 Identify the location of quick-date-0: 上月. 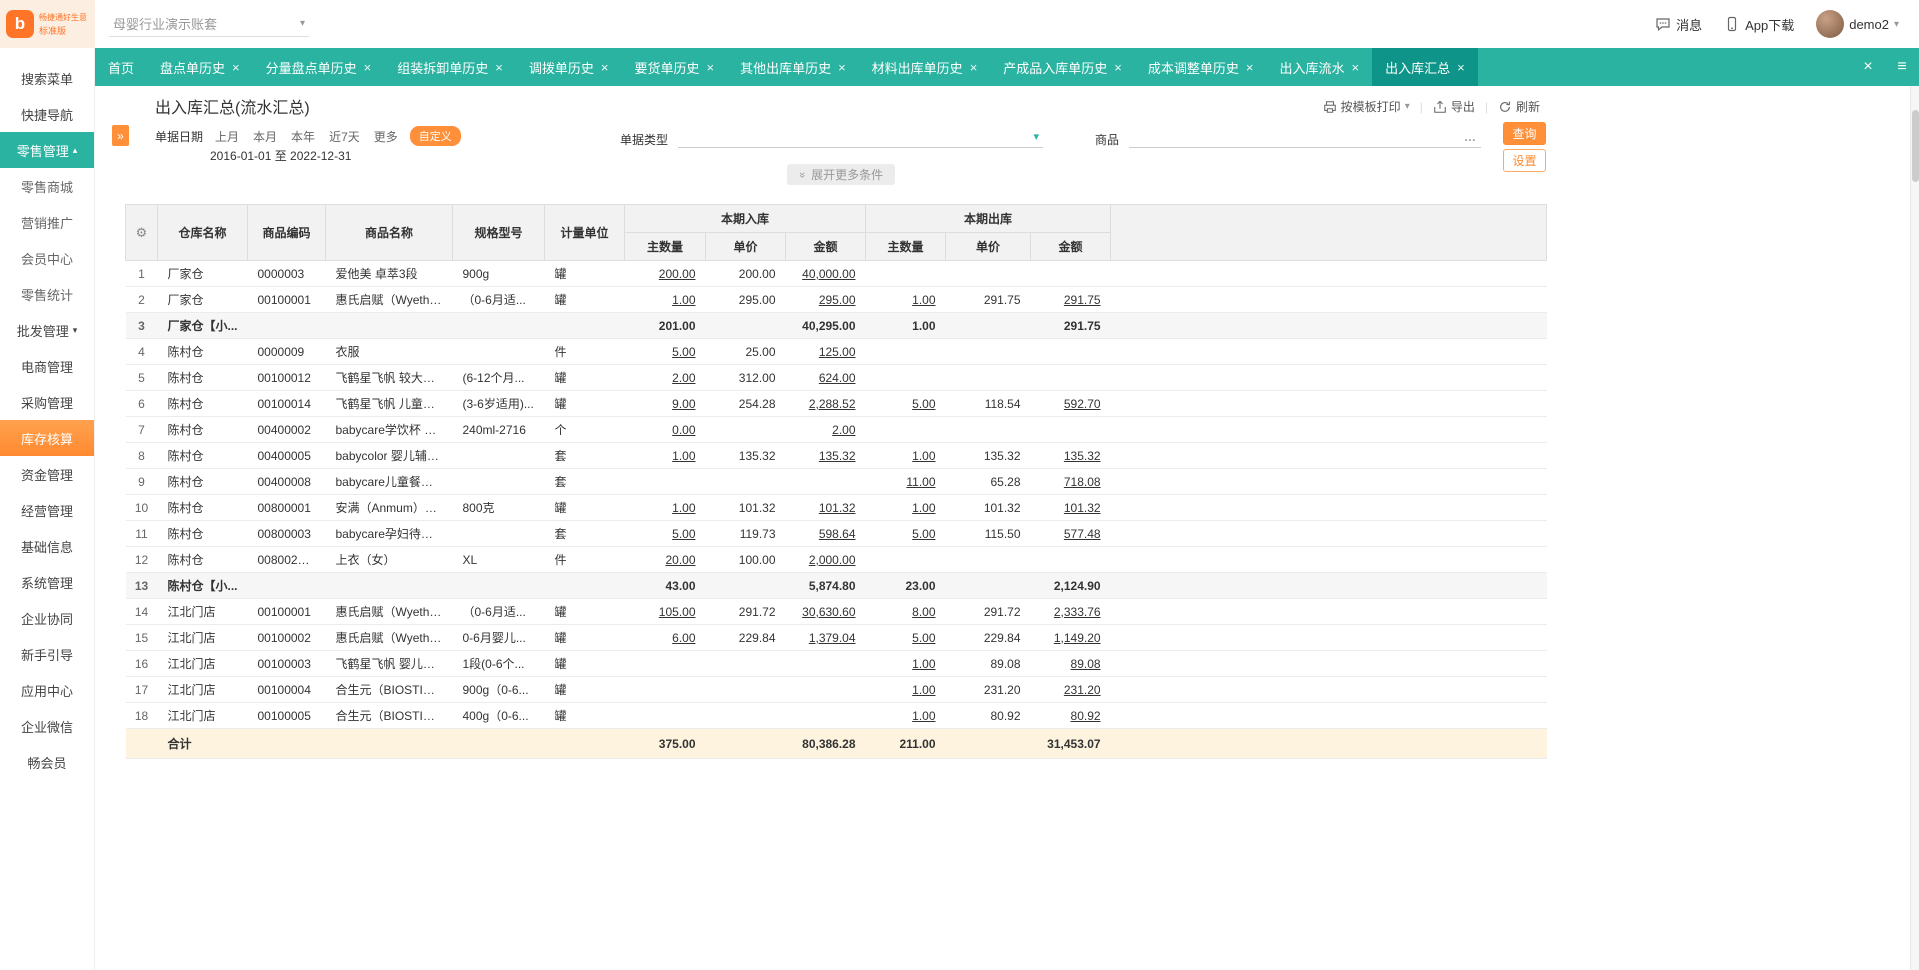
(227, 136).